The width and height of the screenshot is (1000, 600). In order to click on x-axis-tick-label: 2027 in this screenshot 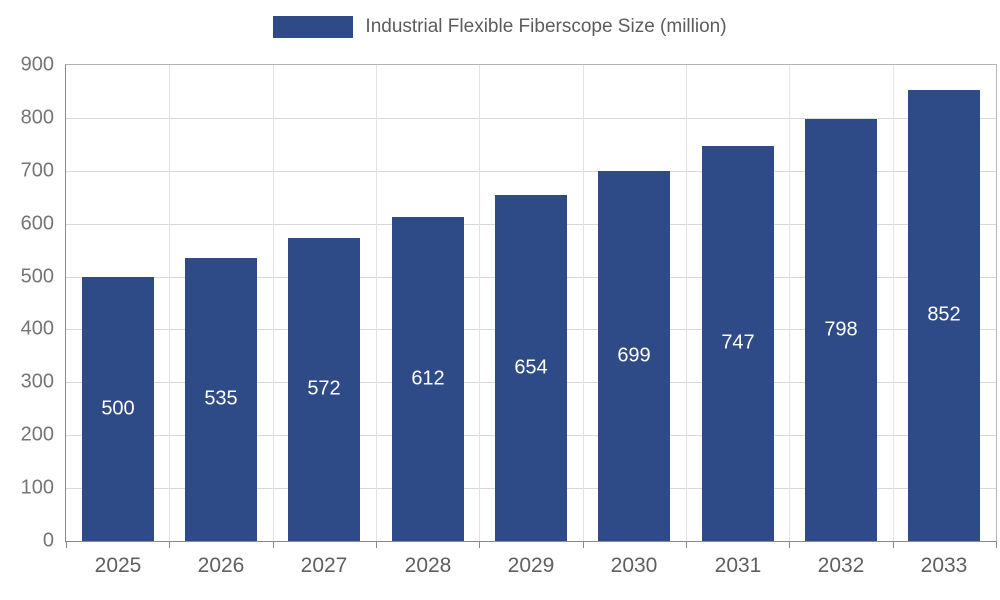, I will do `click(324, 565)`.